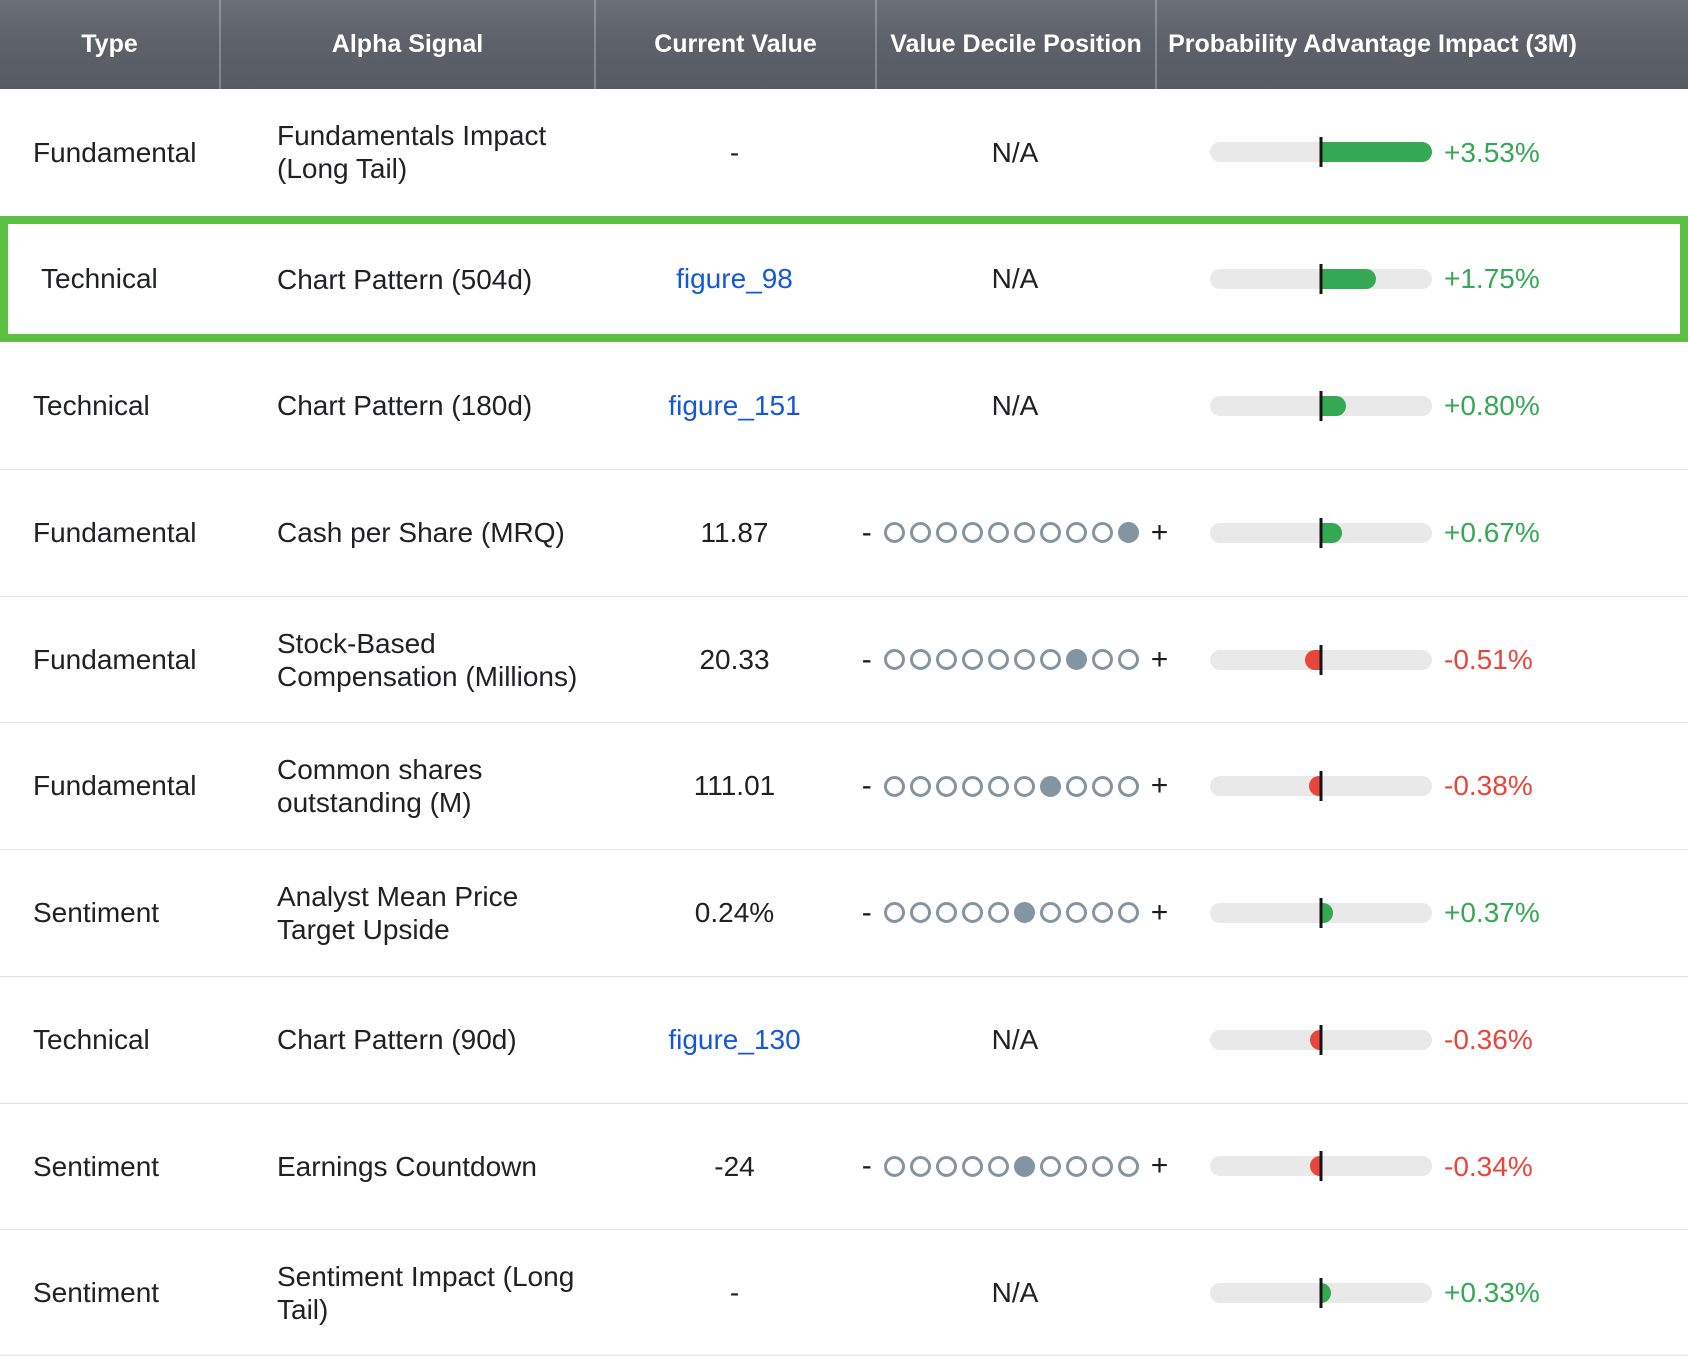 The width and height of the screenshot is (1688, 1356). I want to click on current-value-text: 11.87, so click(734, 533).